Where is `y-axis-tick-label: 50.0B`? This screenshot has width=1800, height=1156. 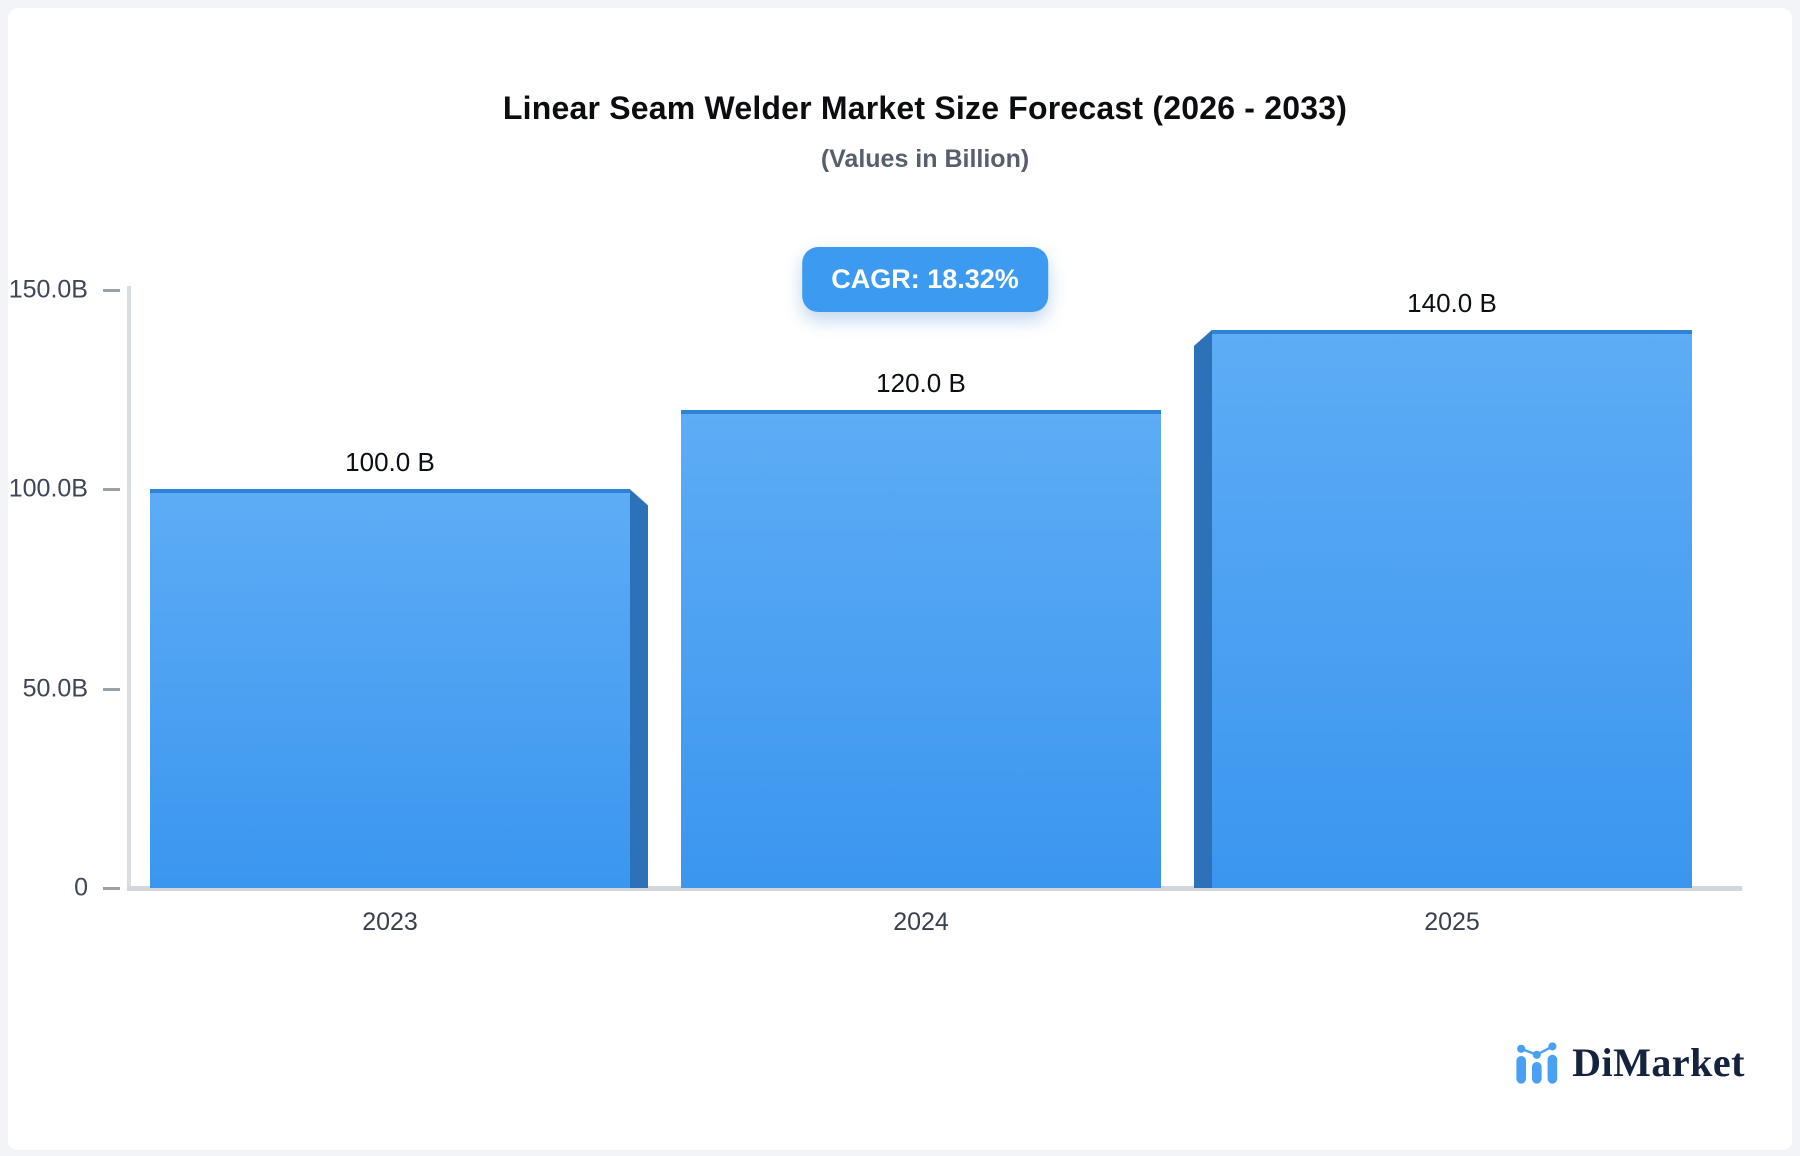
y-axis-tick-label: 50.0B is located at coordinates (55, 688).